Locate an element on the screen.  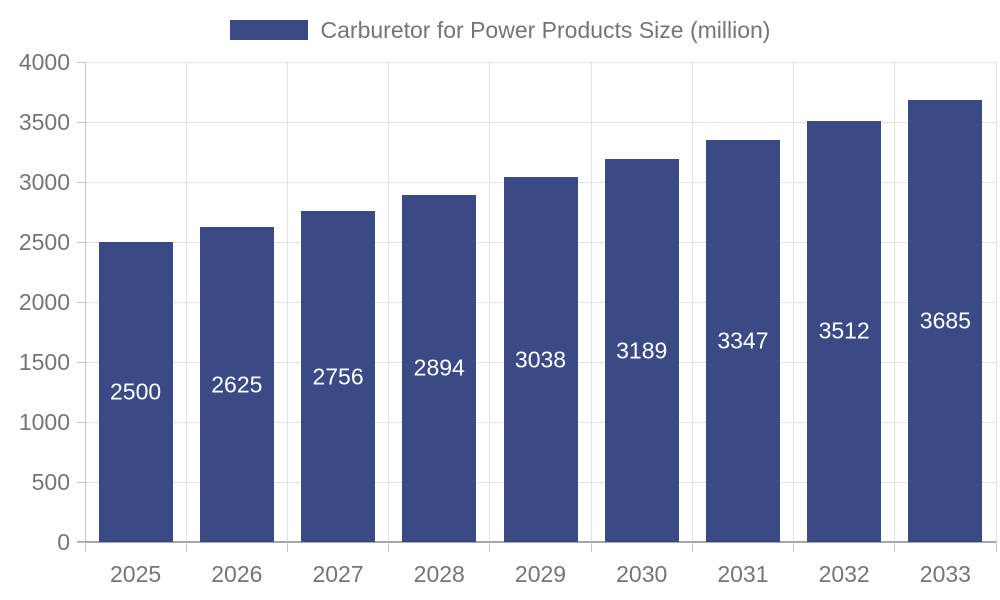
bar: 2625 is located at coordinates (236, 384).